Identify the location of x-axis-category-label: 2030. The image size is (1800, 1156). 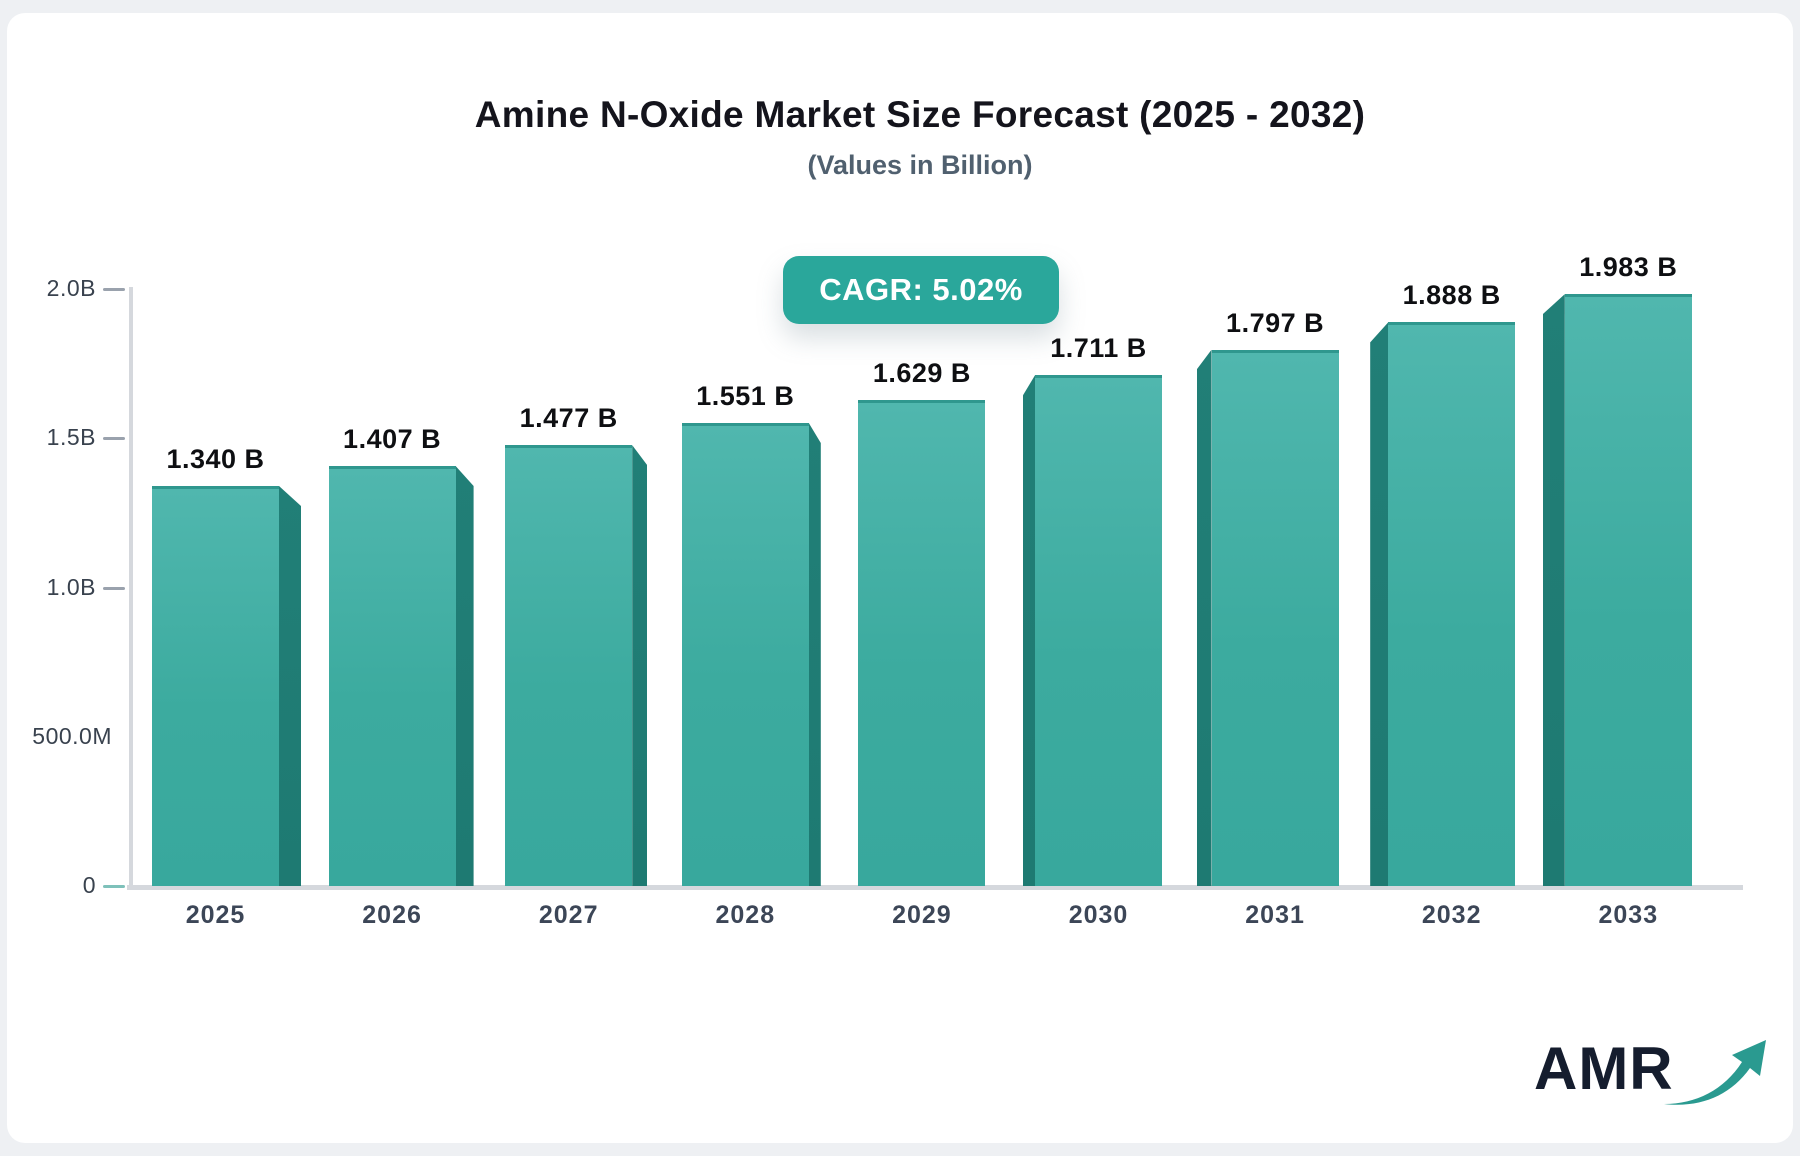
(1098, 915).